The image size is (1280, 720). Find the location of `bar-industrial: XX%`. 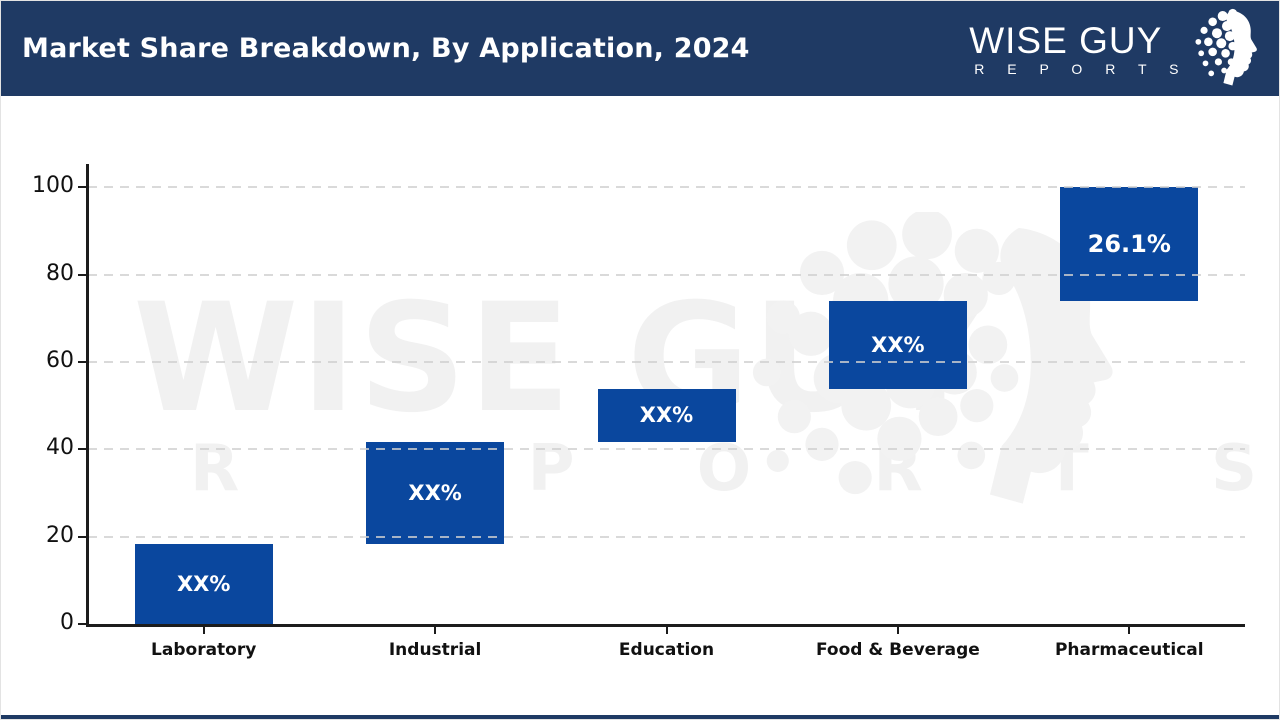

bar-industrial: XX% is located at coordinates (435, 493).